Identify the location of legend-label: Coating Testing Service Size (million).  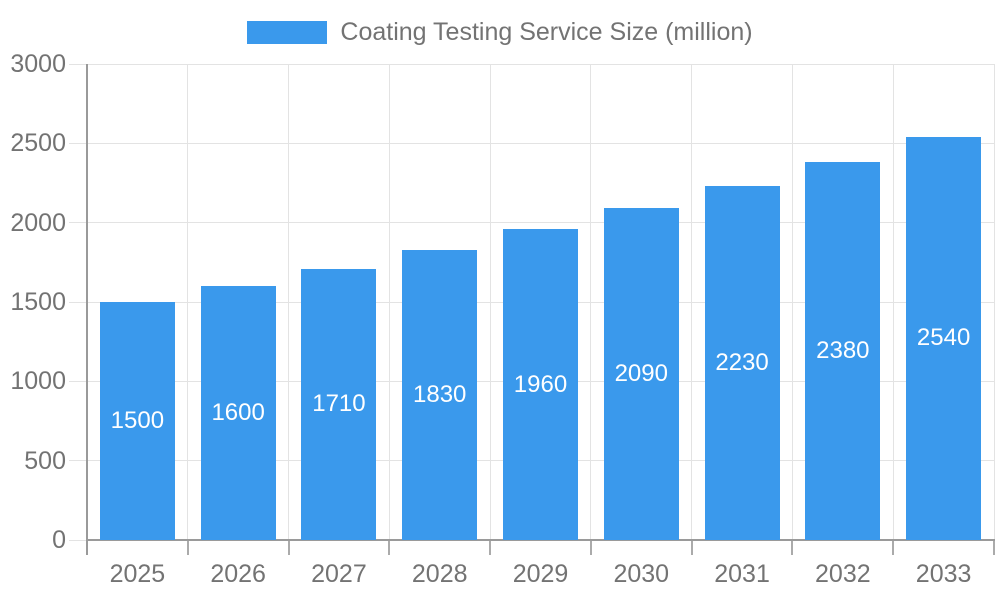
(546, 32).